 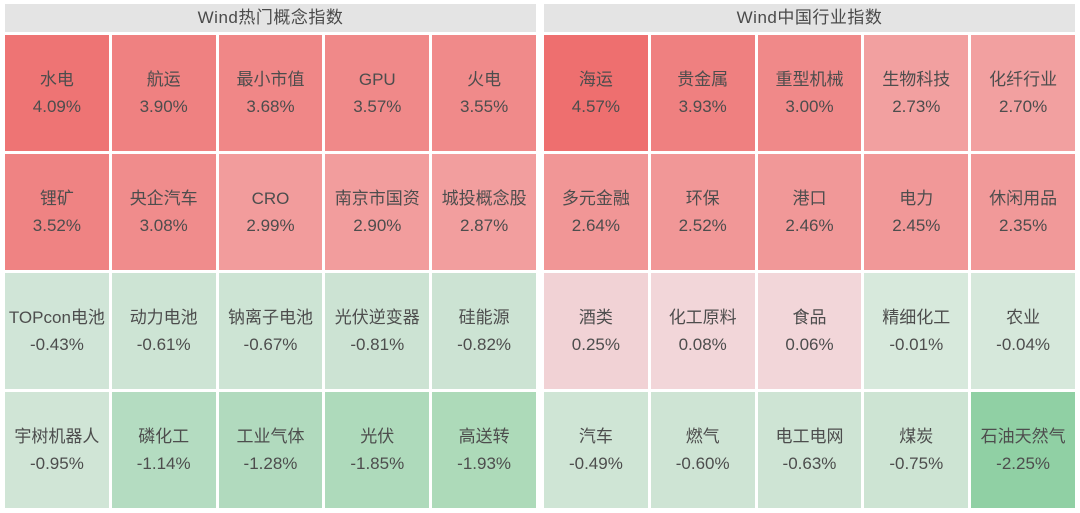 I want to click on cell-index-name: 多元金融, so click(x=595, y=198).